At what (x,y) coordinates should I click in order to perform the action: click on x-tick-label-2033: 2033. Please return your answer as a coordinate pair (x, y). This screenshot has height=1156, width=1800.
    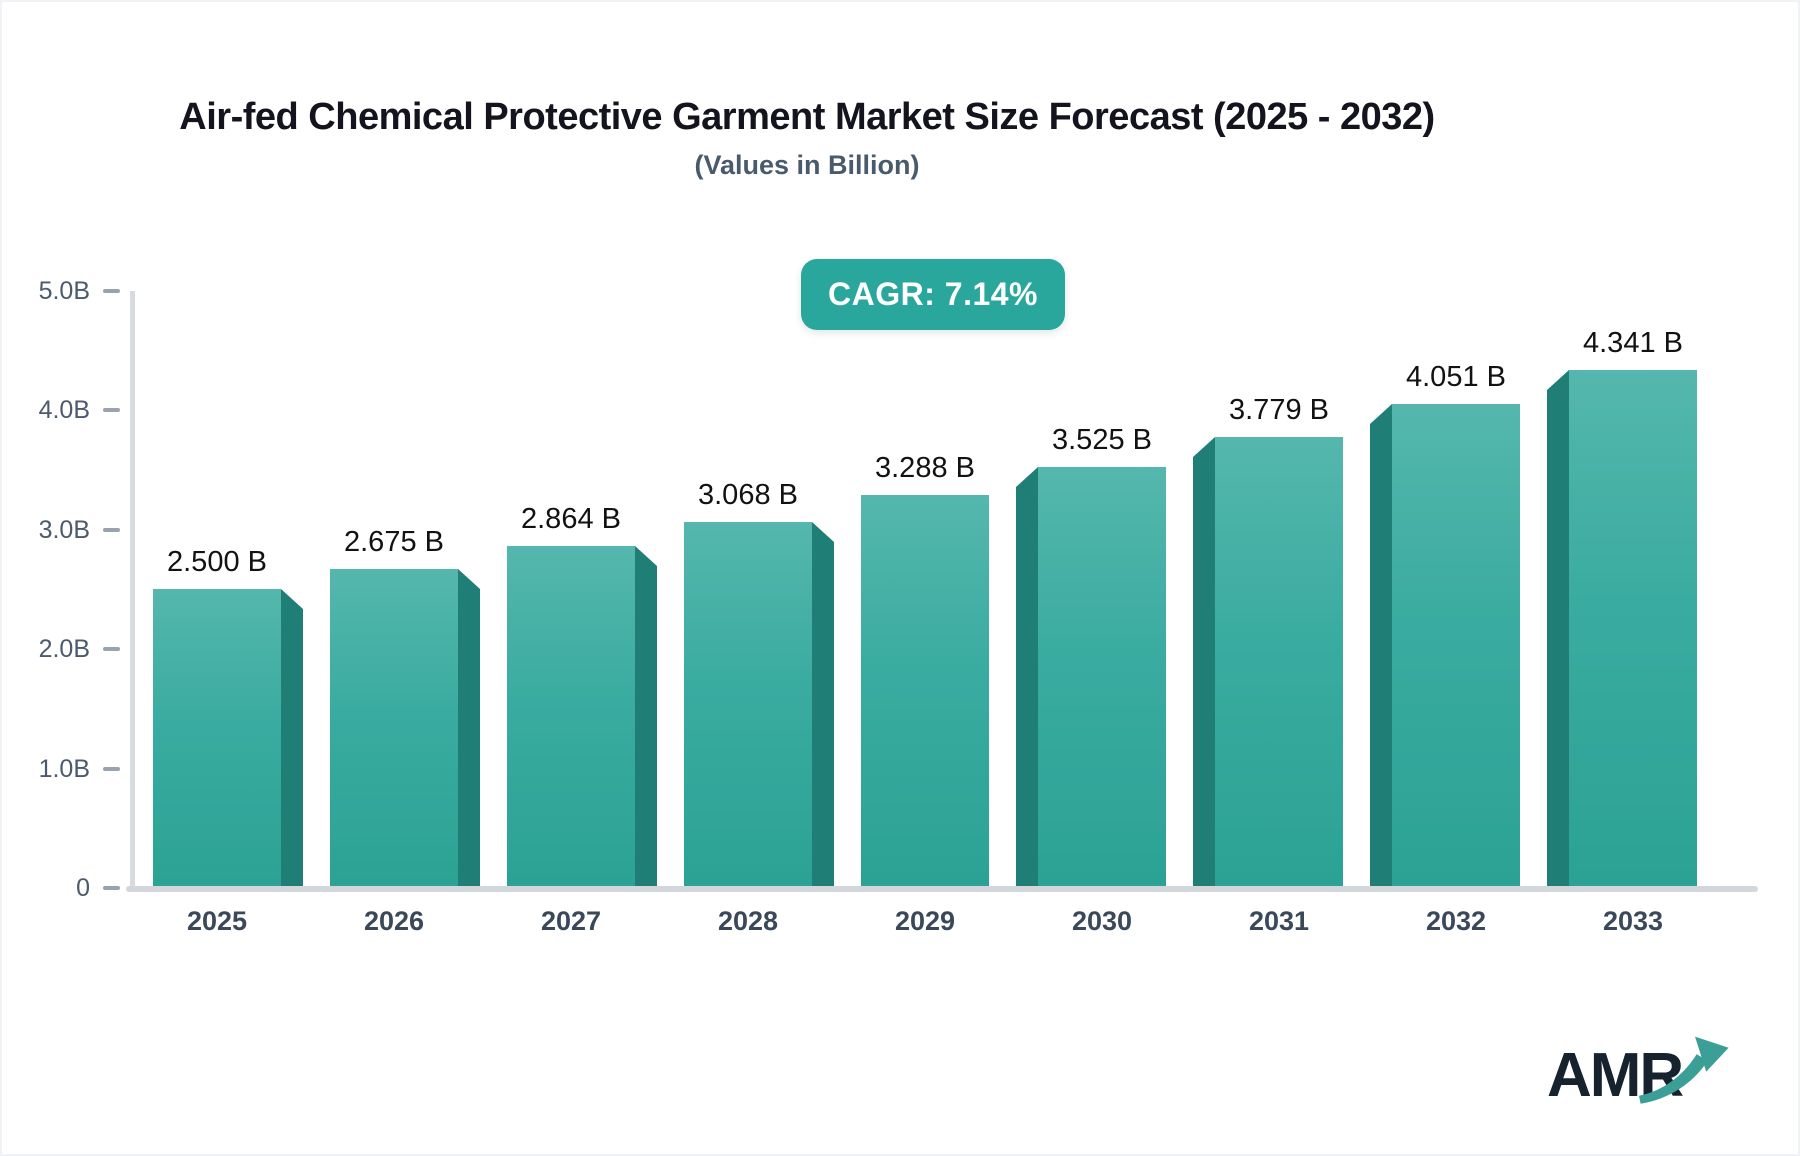
    Looking at the image, I should click on (1633, 921).